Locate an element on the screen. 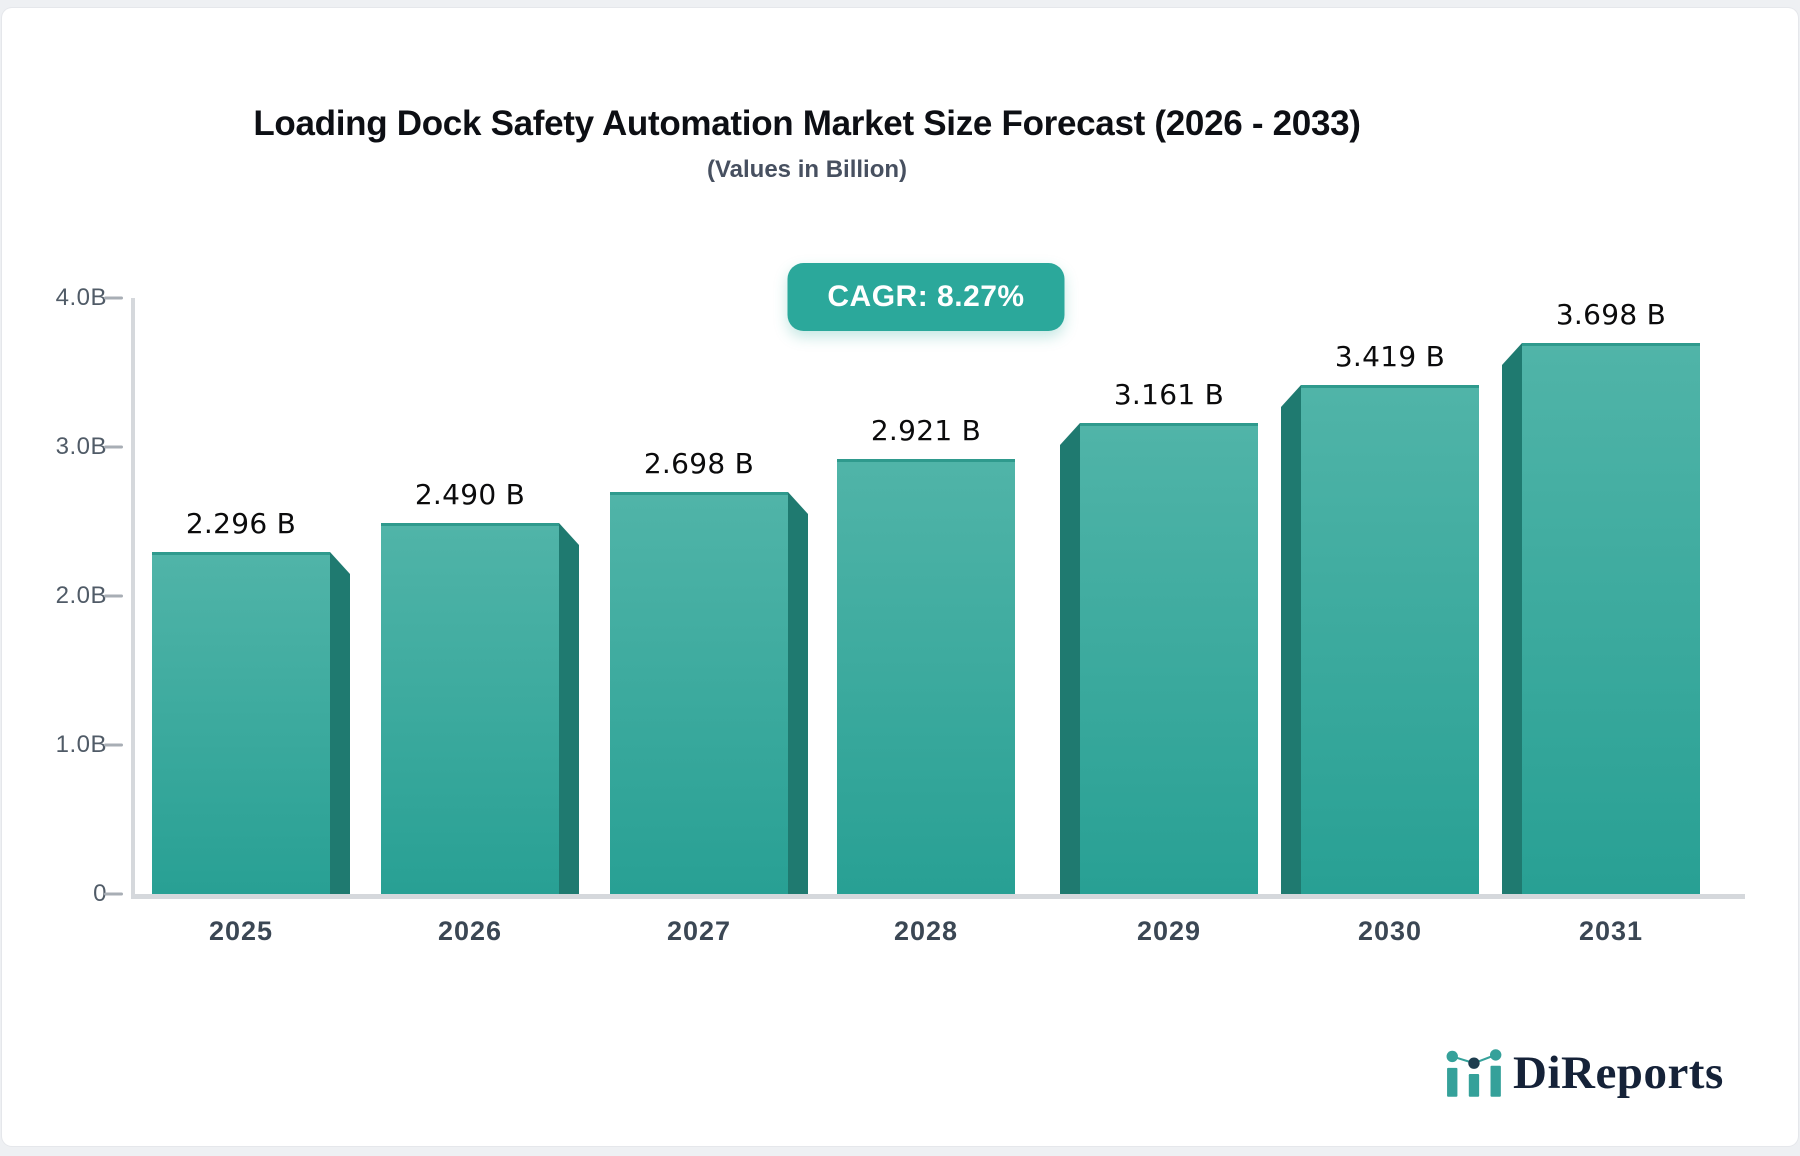 This screenshot has width=1800, height=1156. bar-value-label: 2.490 B is located at coordinates (470, 494).